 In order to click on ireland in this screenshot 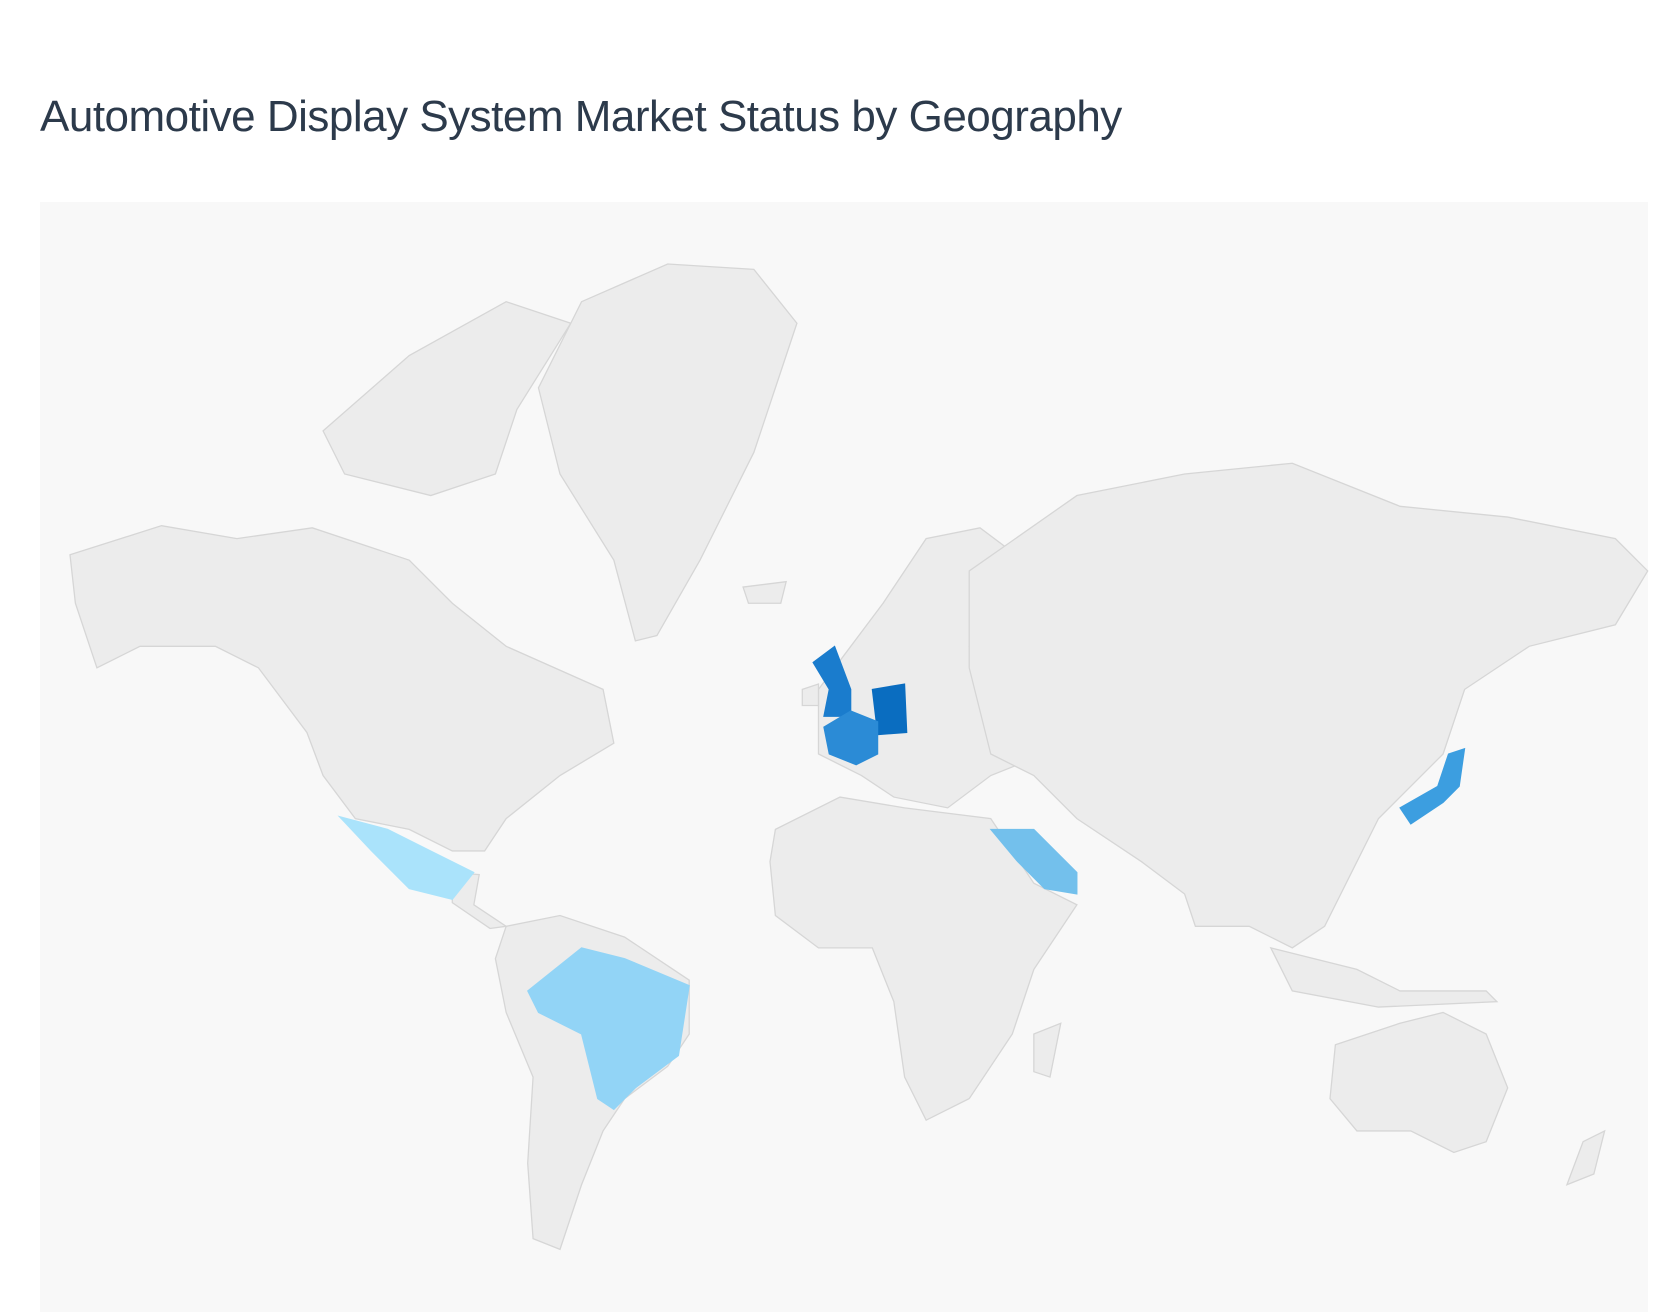, I will do `click(810, 695)`.